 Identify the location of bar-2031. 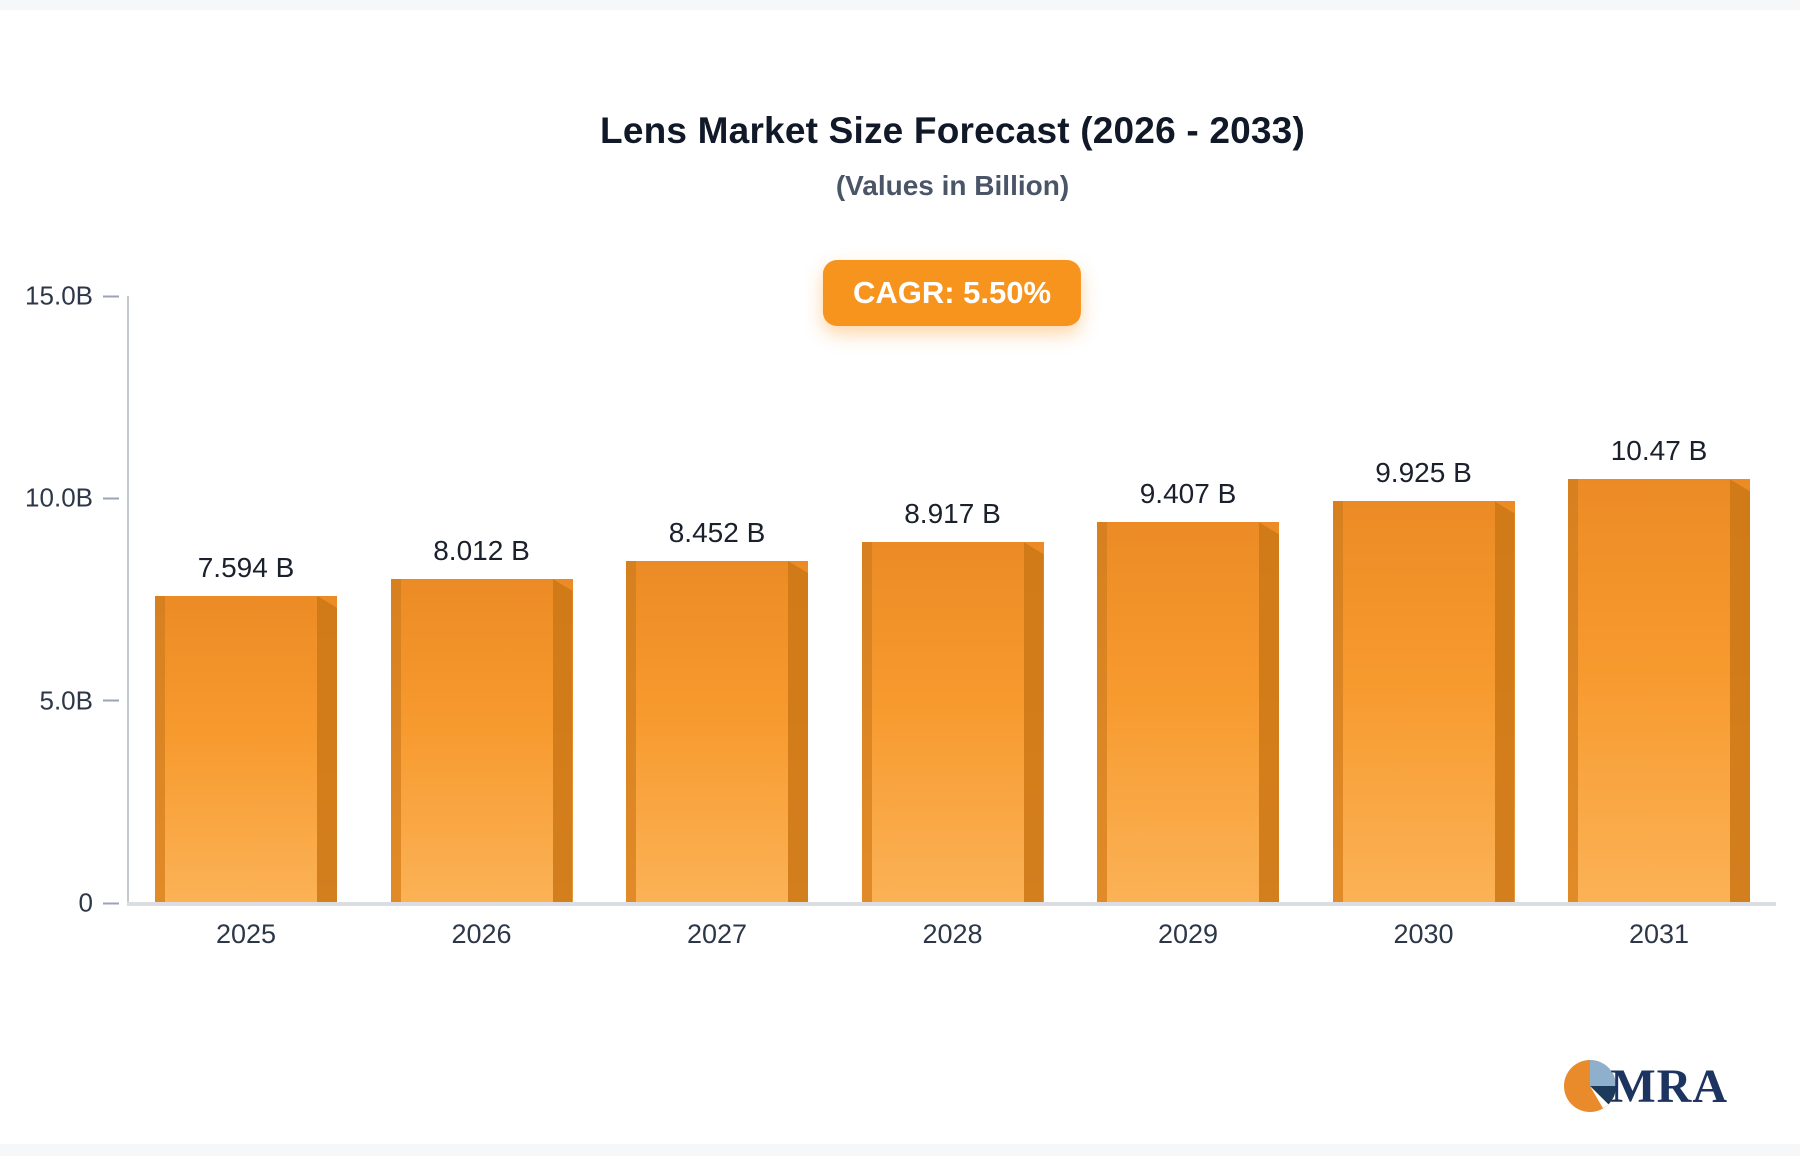
(1659, 691).